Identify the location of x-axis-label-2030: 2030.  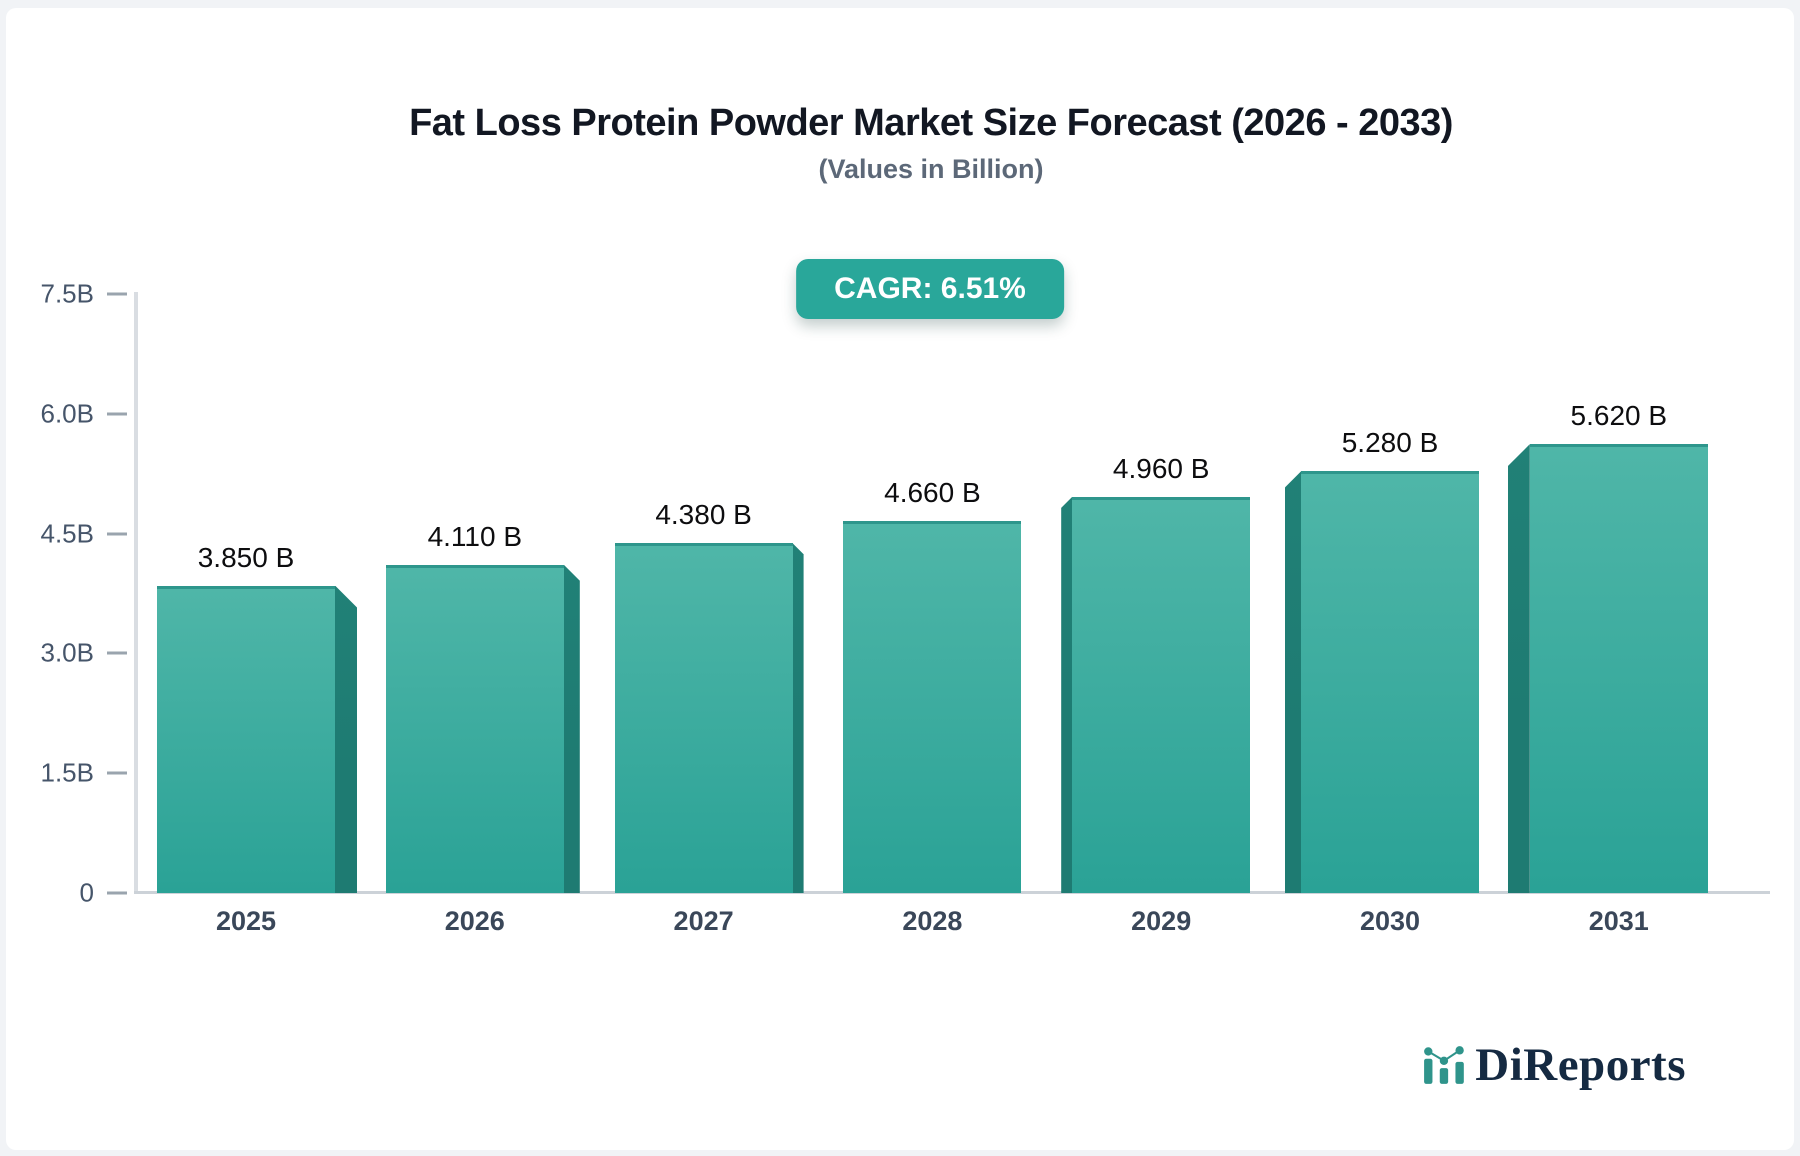
(1390, 921).